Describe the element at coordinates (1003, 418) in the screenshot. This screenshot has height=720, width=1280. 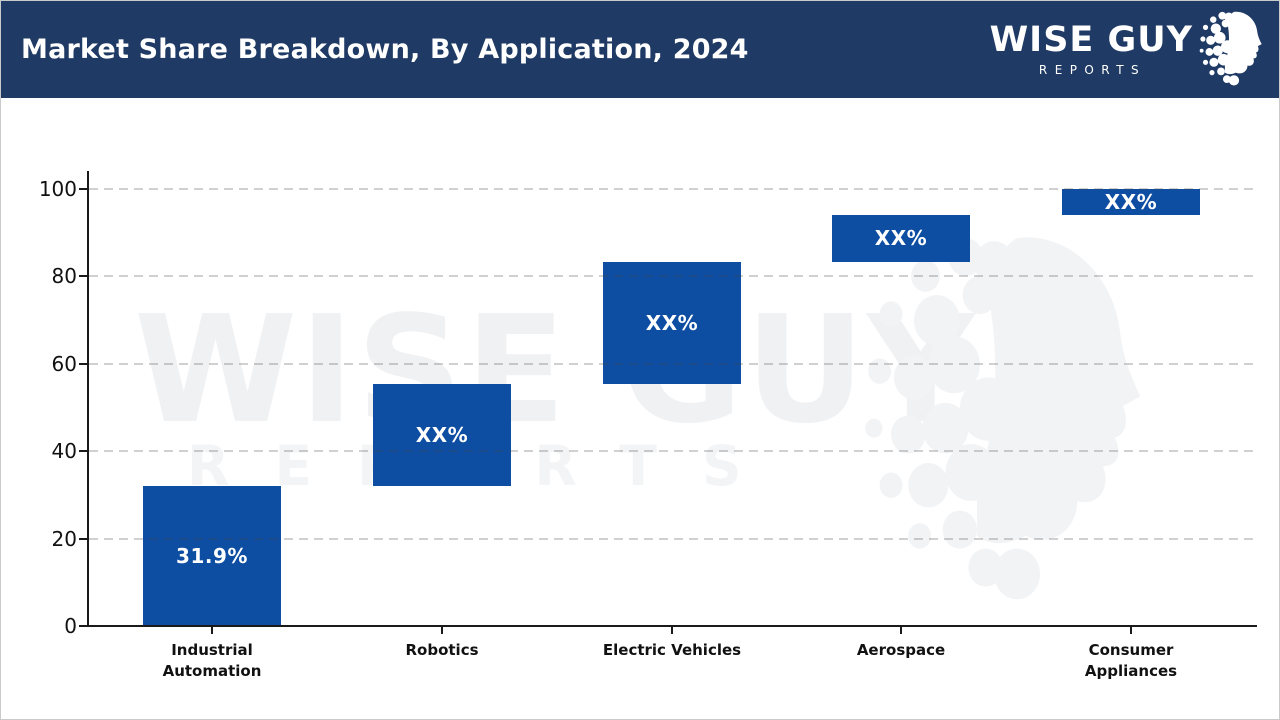
I see `watermark-head-graphic` at that location.